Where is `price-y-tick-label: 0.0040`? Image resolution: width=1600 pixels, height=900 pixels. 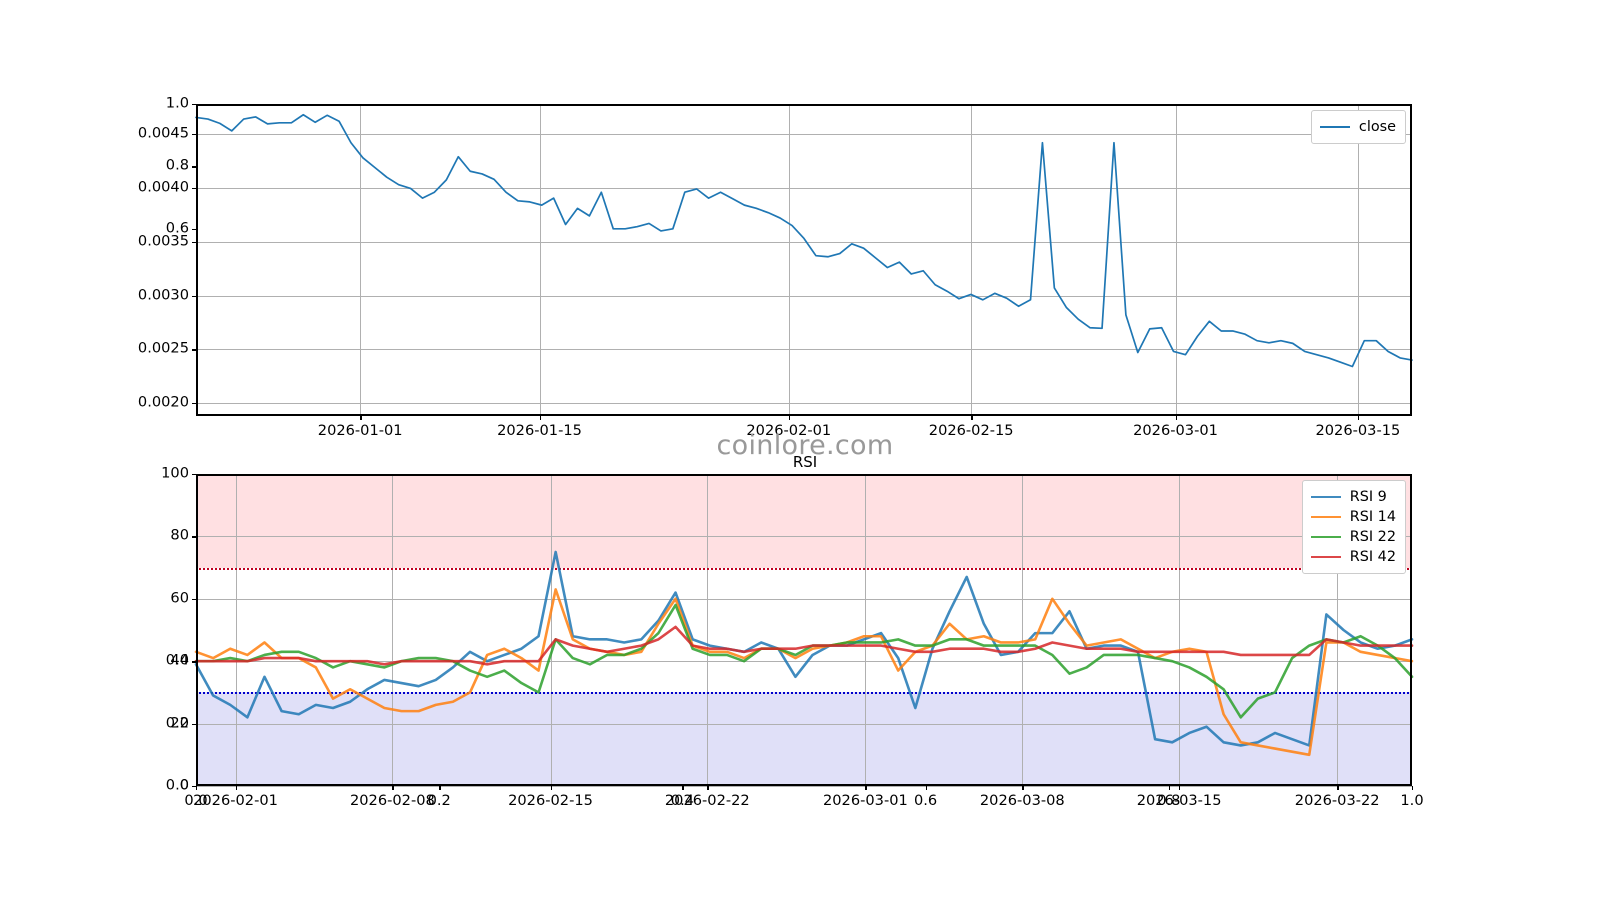
price-y-tick-label: 0.0040 is located at coordinates (163, 187).